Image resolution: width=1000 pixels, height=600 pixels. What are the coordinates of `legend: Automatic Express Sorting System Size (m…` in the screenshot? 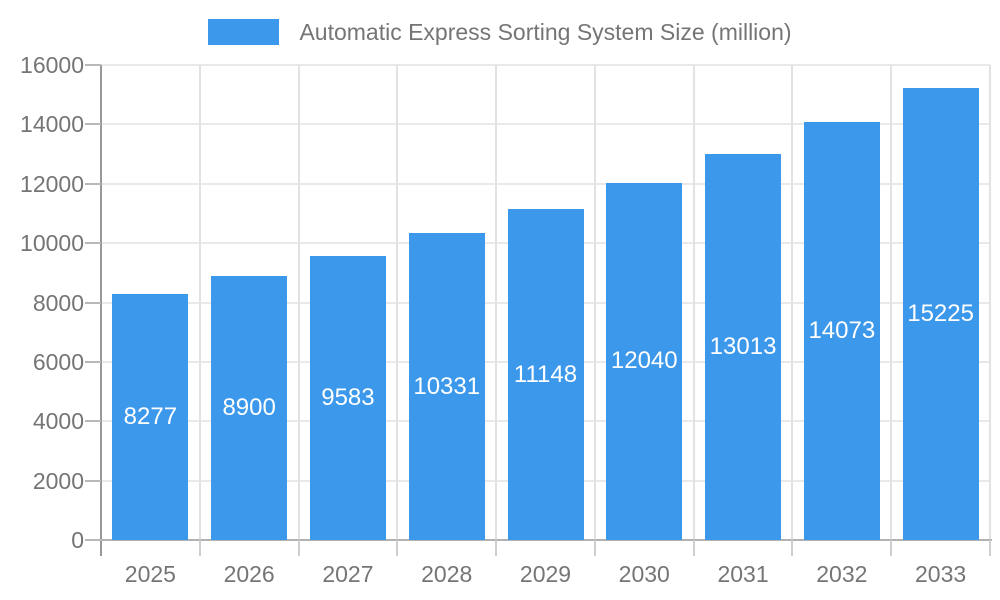 It's located at (500, 32).